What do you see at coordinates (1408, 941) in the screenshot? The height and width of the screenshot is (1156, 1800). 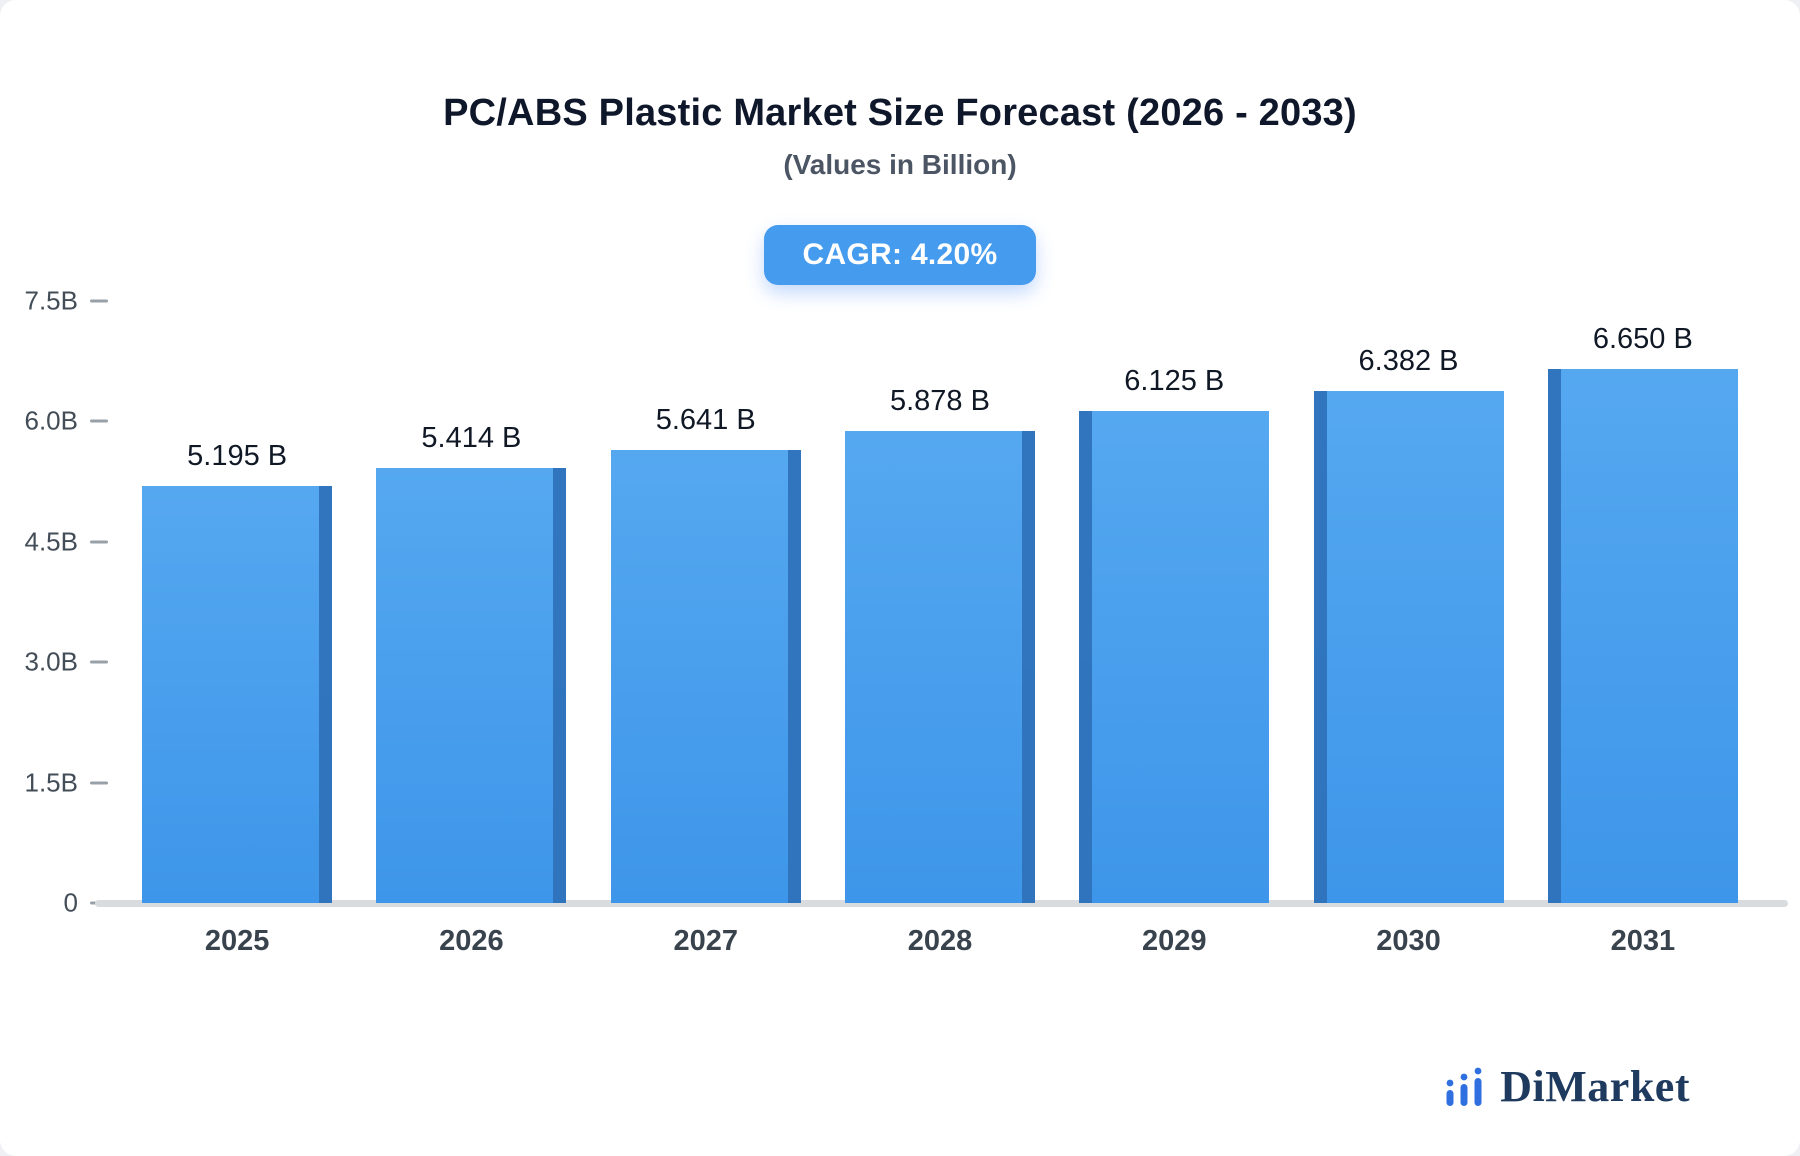 I see `x-axis-label-2030: 2030` at bounding box center [1408, 941].